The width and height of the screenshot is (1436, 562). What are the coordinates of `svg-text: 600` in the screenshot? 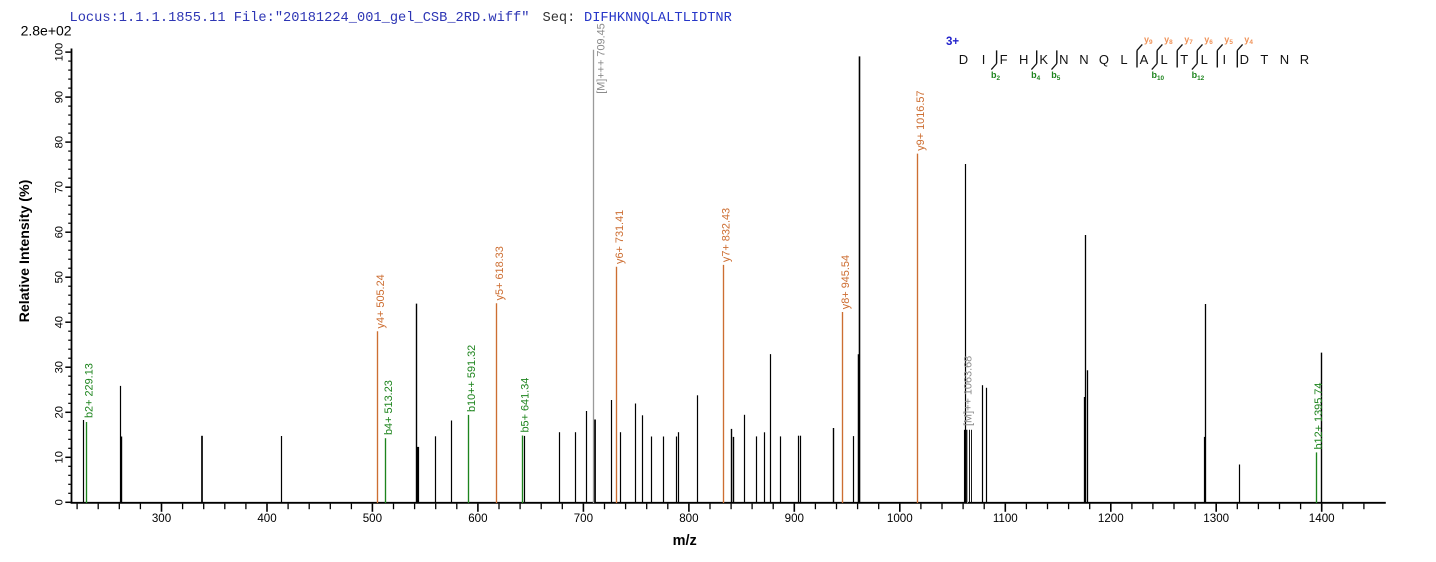 It's located at (477, 518).